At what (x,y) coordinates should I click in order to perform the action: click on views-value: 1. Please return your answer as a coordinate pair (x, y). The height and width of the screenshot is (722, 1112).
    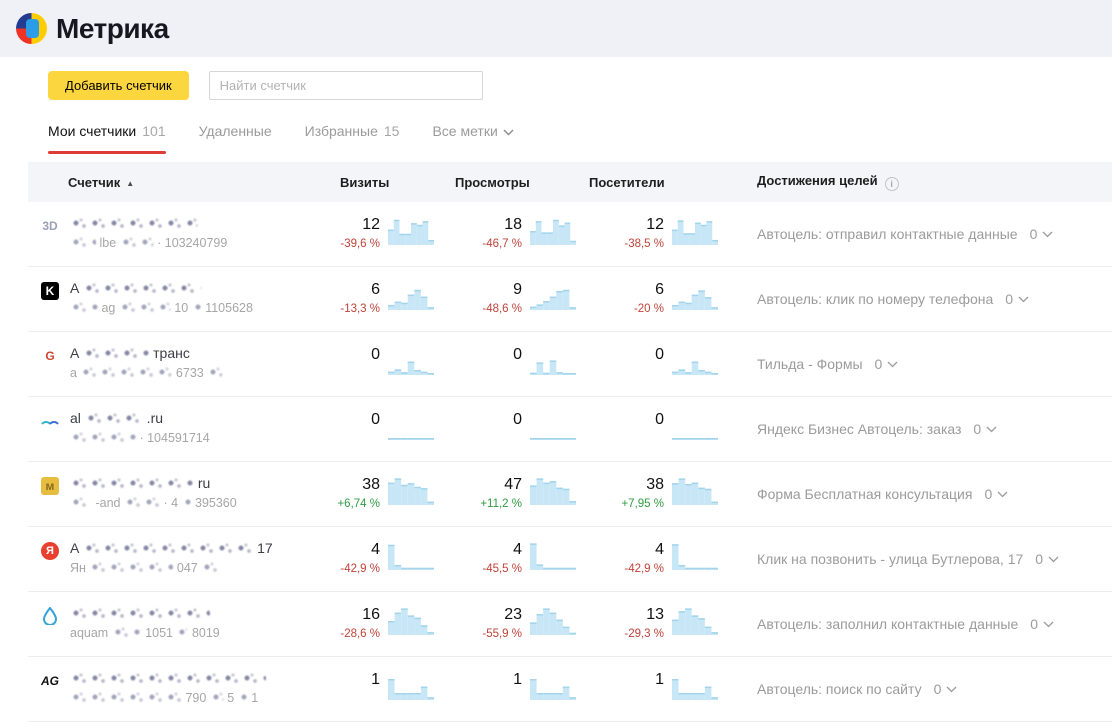
    Looking at the image, I should click on (517, 679).